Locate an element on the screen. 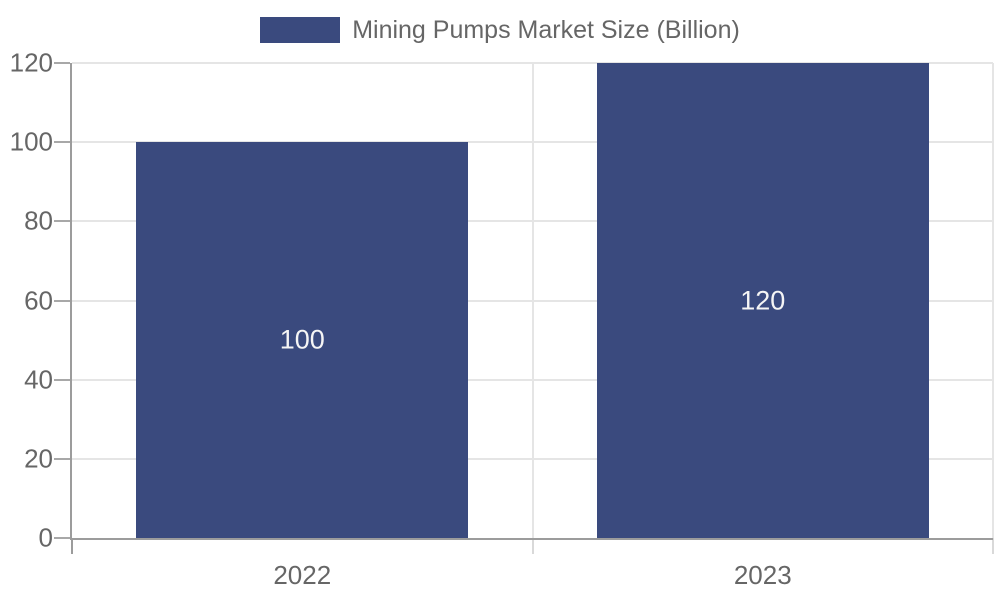 The height and width of the screenshot is (600, 1000). y-axis-label-80: 80 is located at coordinates (38, 220).